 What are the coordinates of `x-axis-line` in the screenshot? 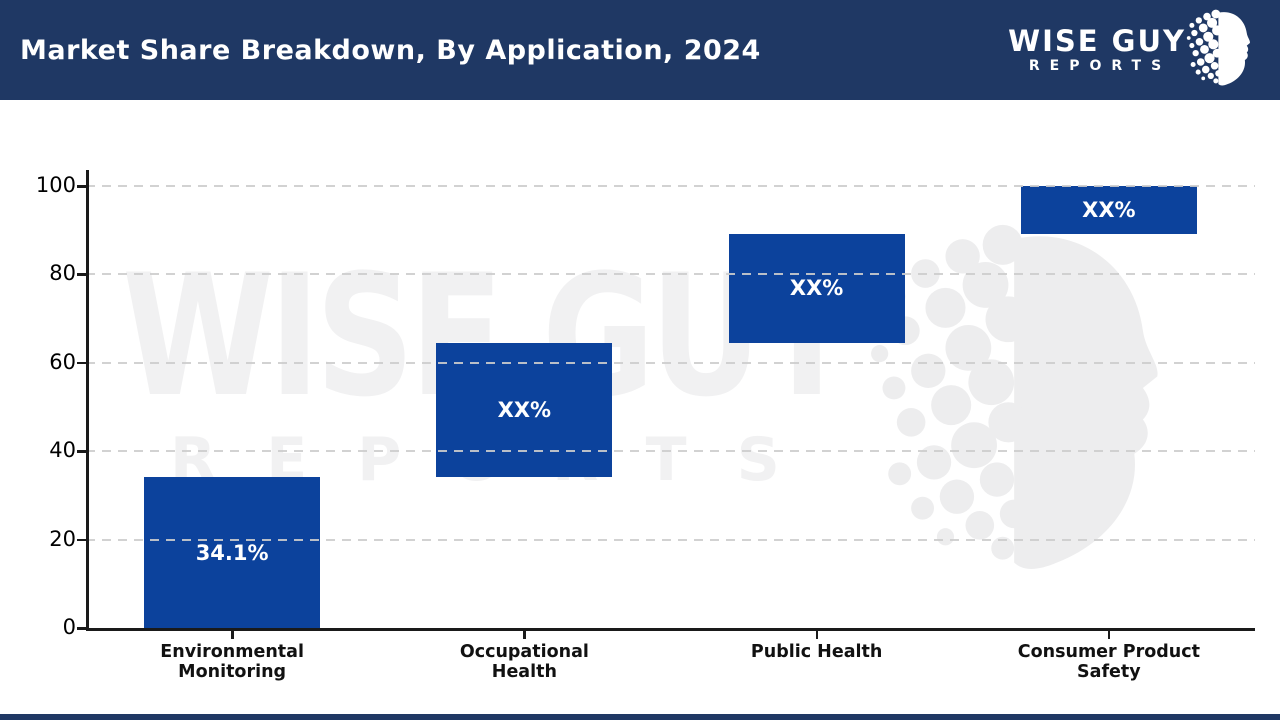 It's located at (670, 629).